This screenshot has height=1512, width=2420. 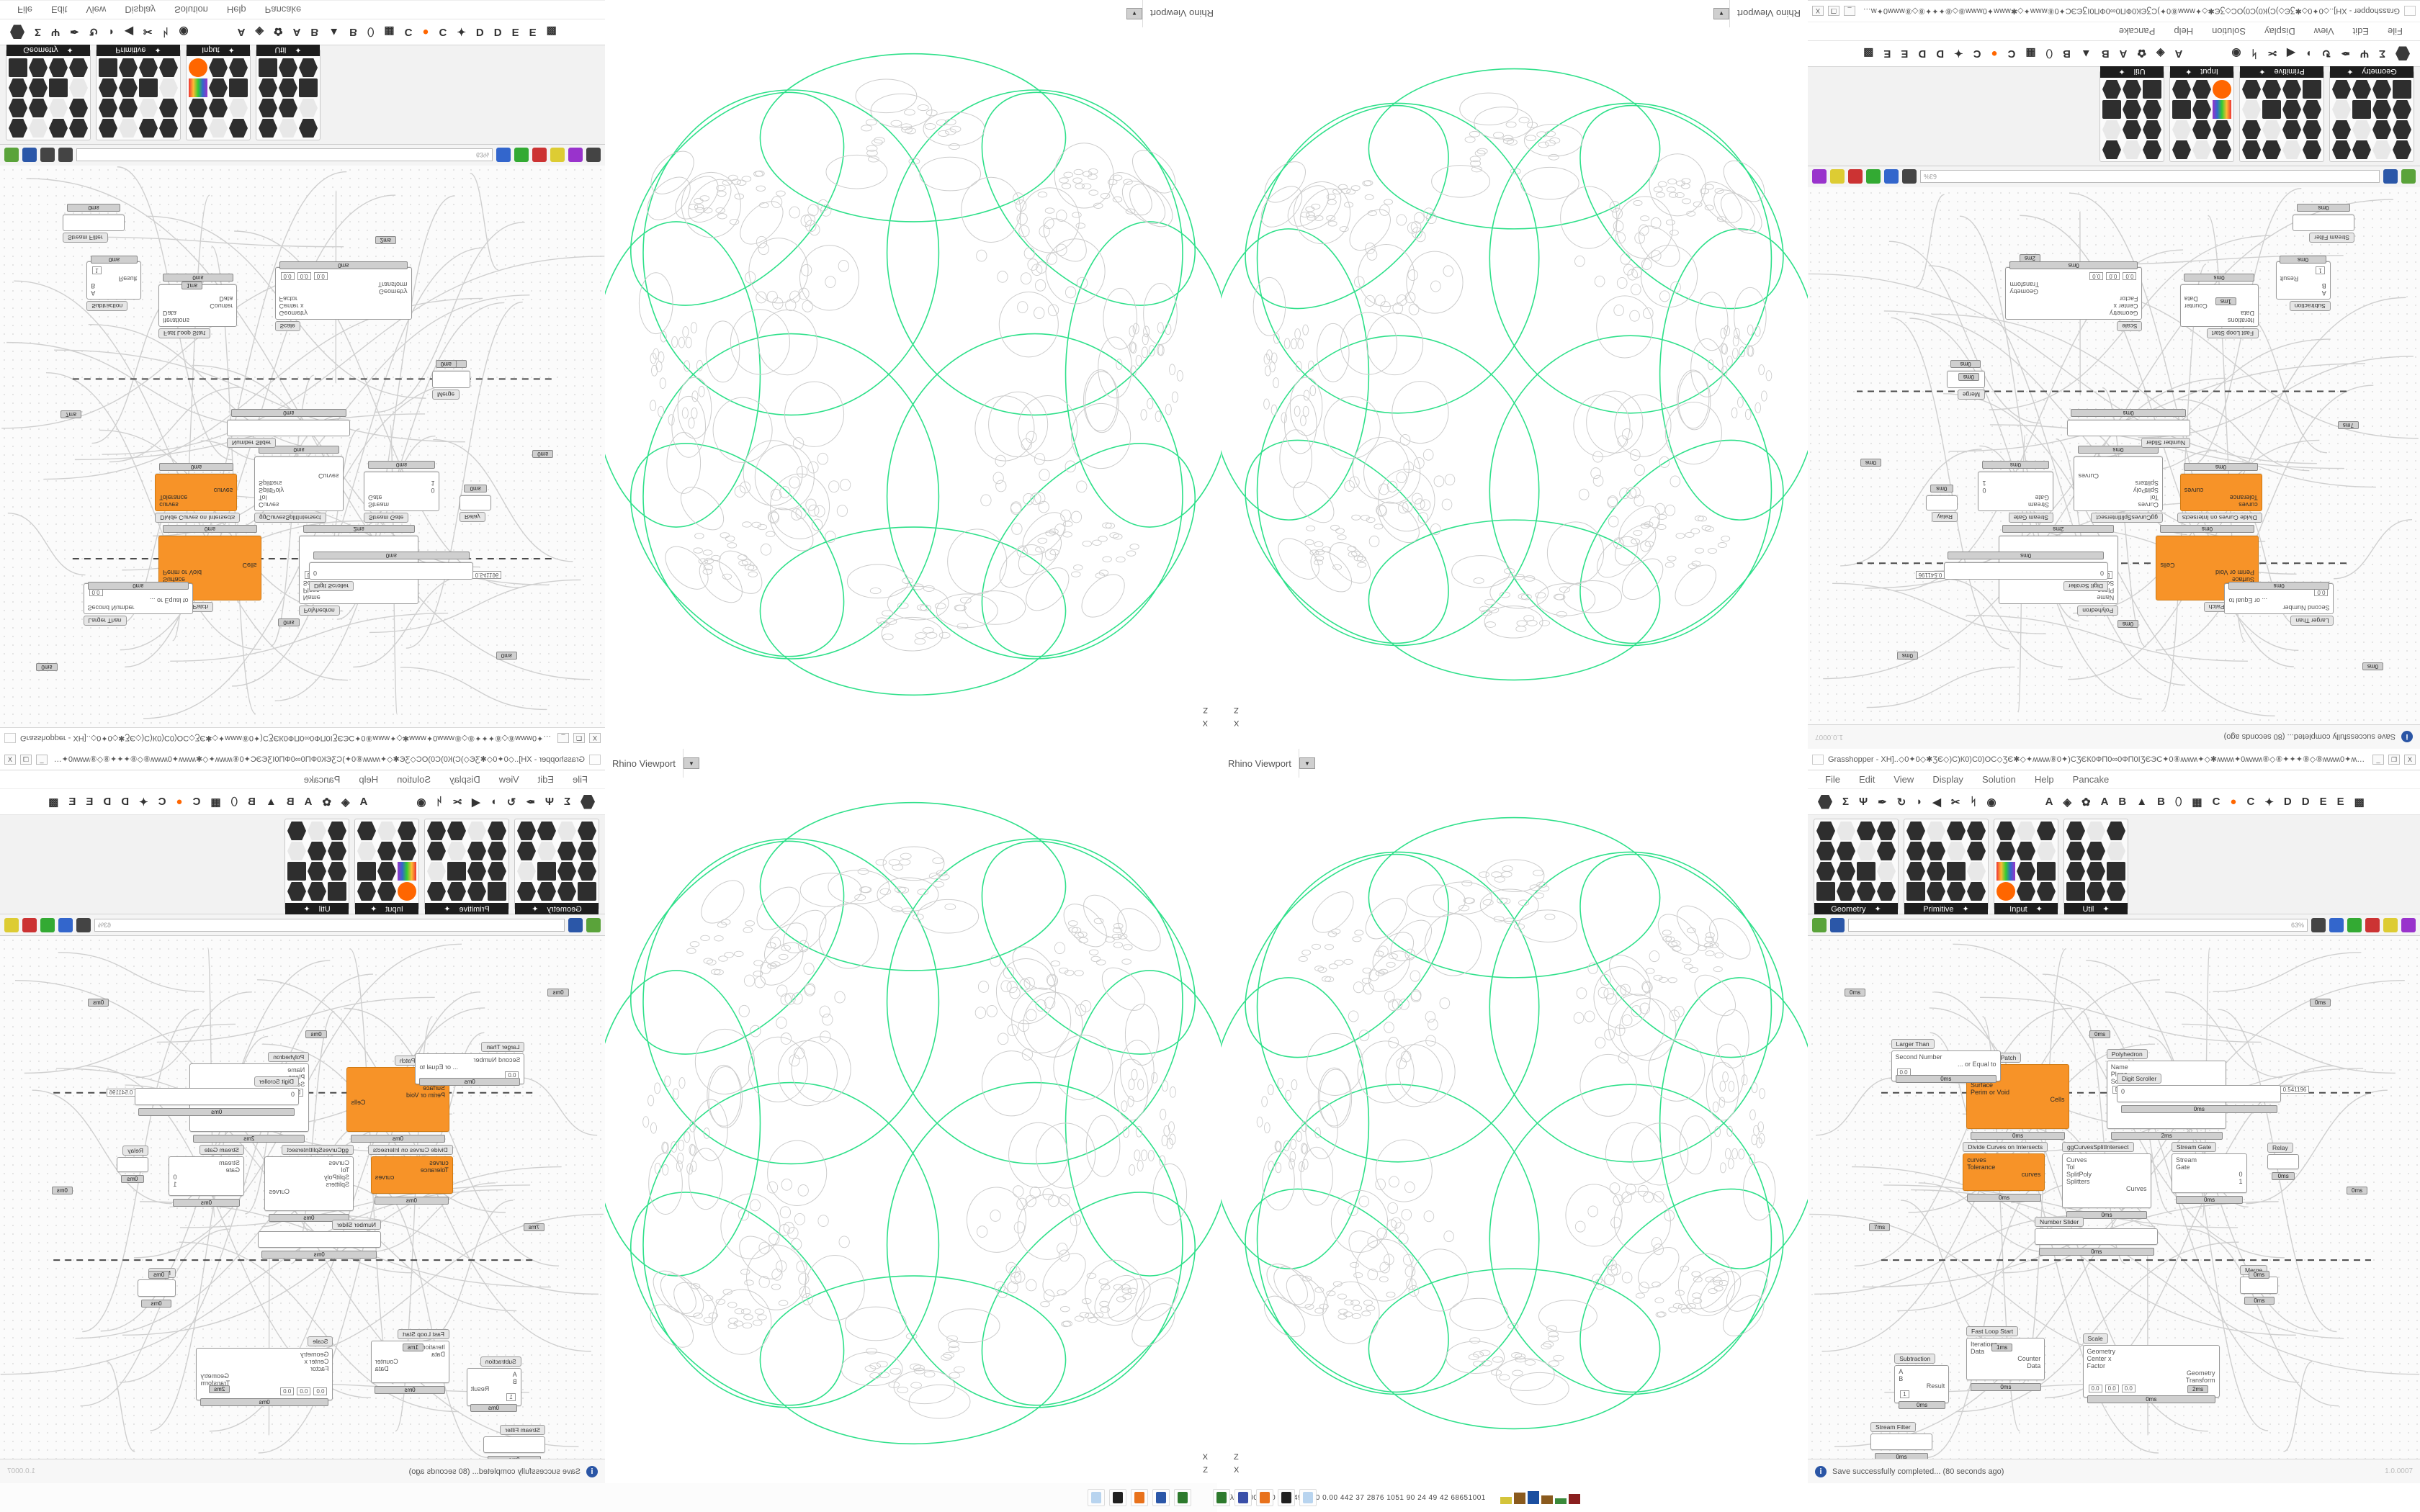 I want to click on ribbon-group-17: ▩, so click(x=53, y=802).